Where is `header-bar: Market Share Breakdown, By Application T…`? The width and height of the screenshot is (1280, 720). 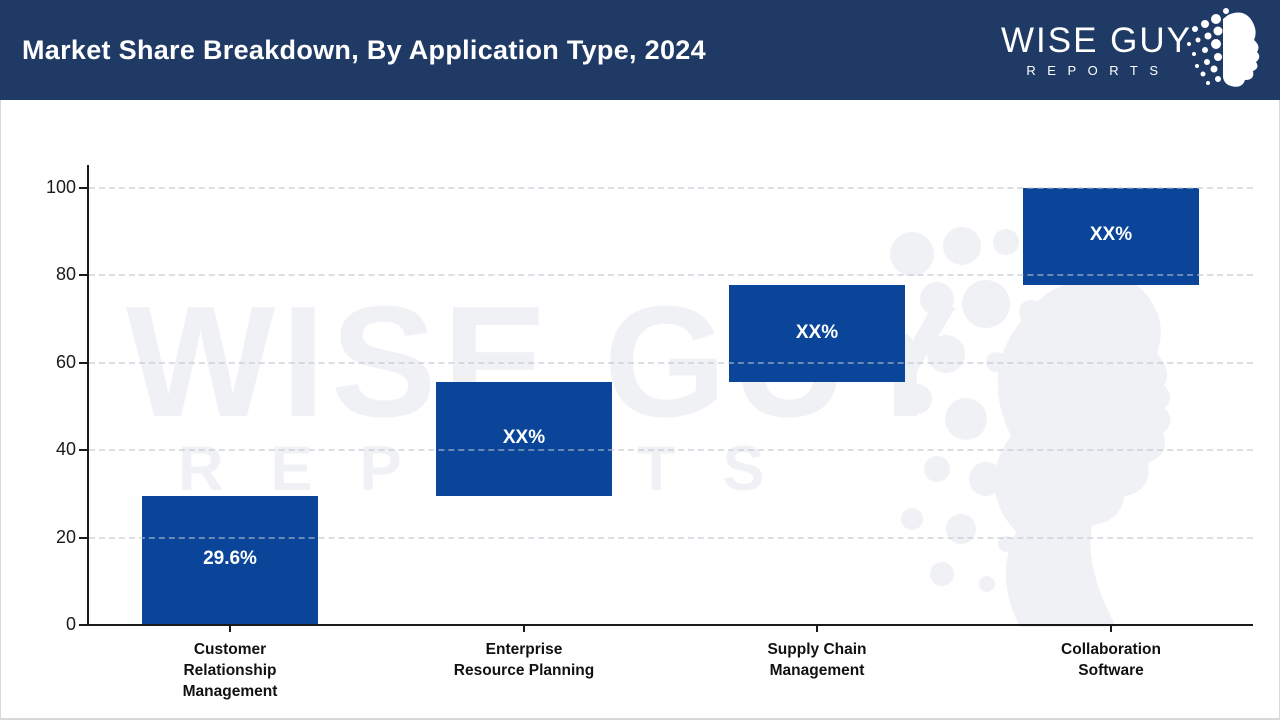 header-bar: Market Share Breakdown, By Application T… is located at coordinates (640, 50).